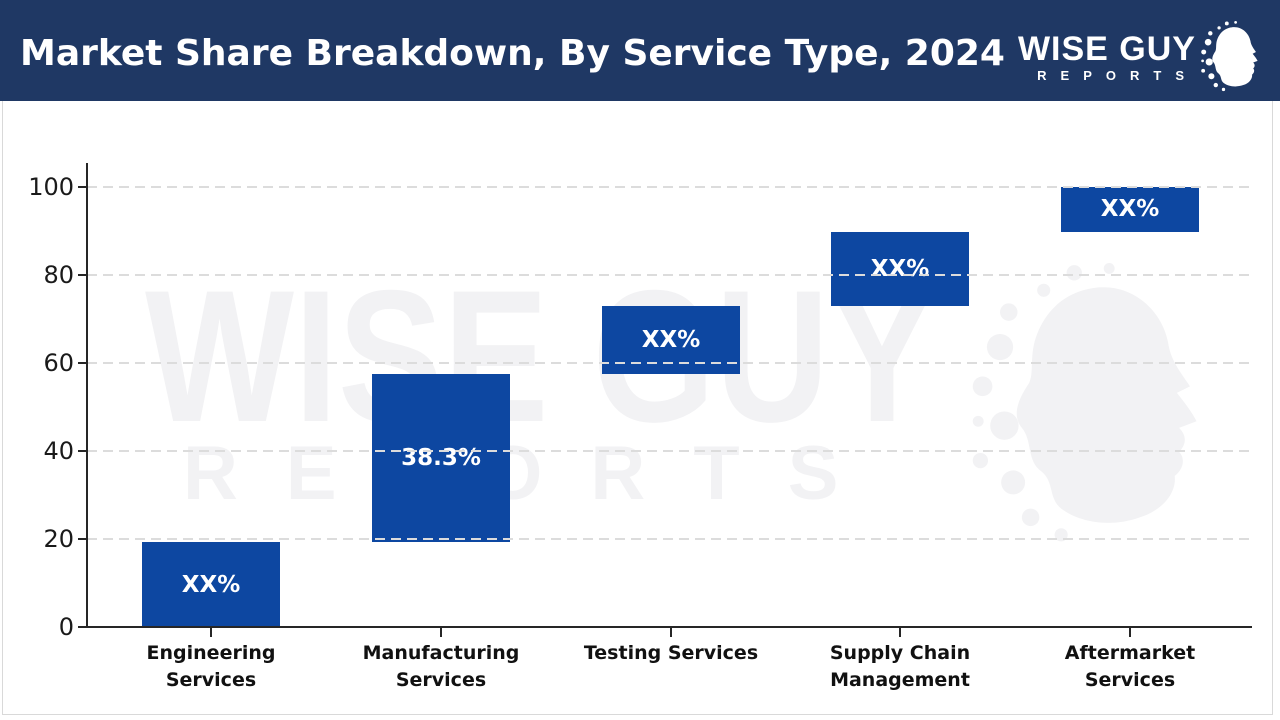 The height and width of the screenshot is (720, 1280). Describe the element at coordinates (671, 653) in the screenshot. I see `x-tick-label: Testing Services` at that location.